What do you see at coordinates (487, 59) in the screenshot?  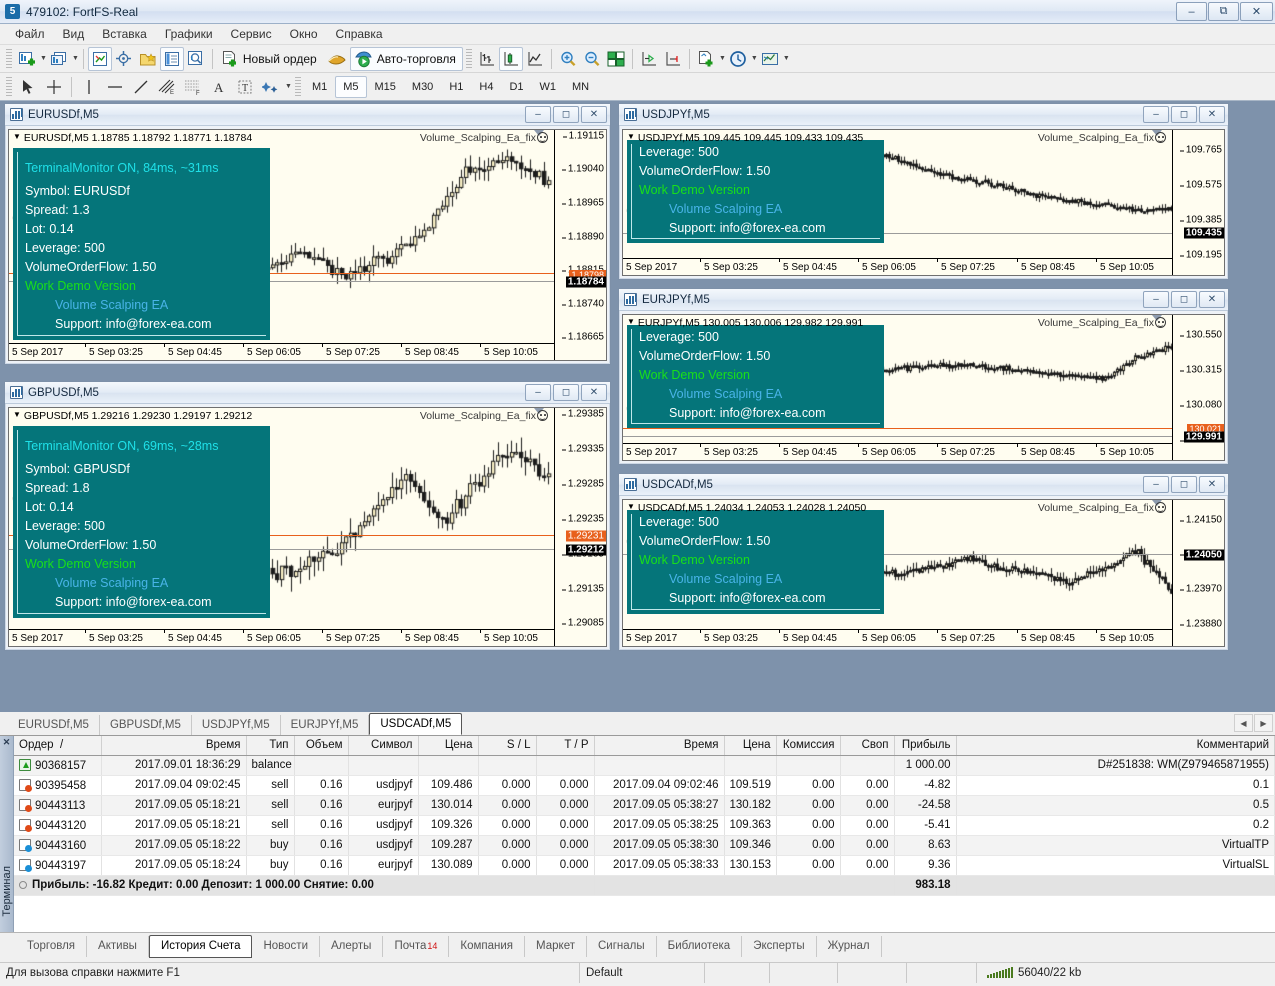 I see `bar-chart-icon` at bounding box center [487, 59].